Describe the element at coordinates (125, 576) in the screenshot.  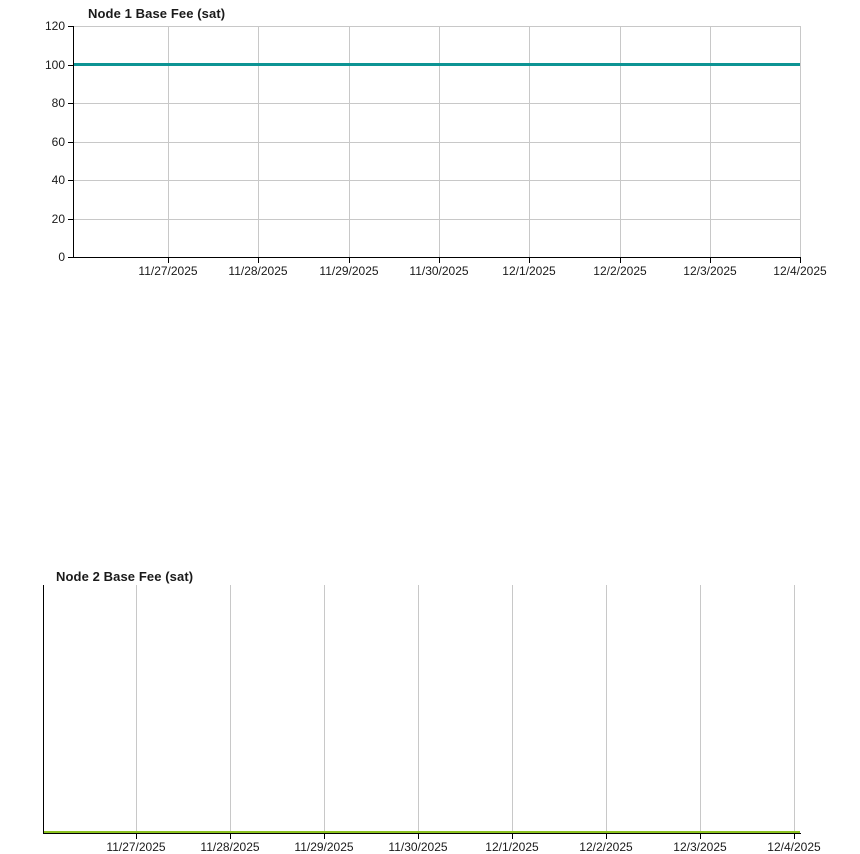
I see `chart-title-node2: Node 2 Base Fee (sat)` at that location.